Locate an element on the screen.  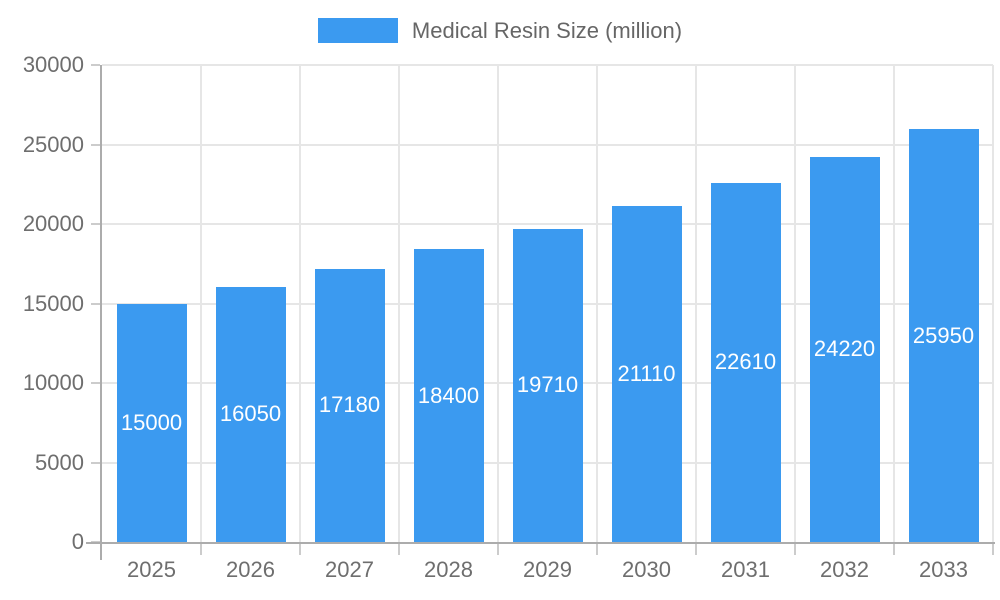
bar-2032: 24220 is located at coordinates (844, 349).